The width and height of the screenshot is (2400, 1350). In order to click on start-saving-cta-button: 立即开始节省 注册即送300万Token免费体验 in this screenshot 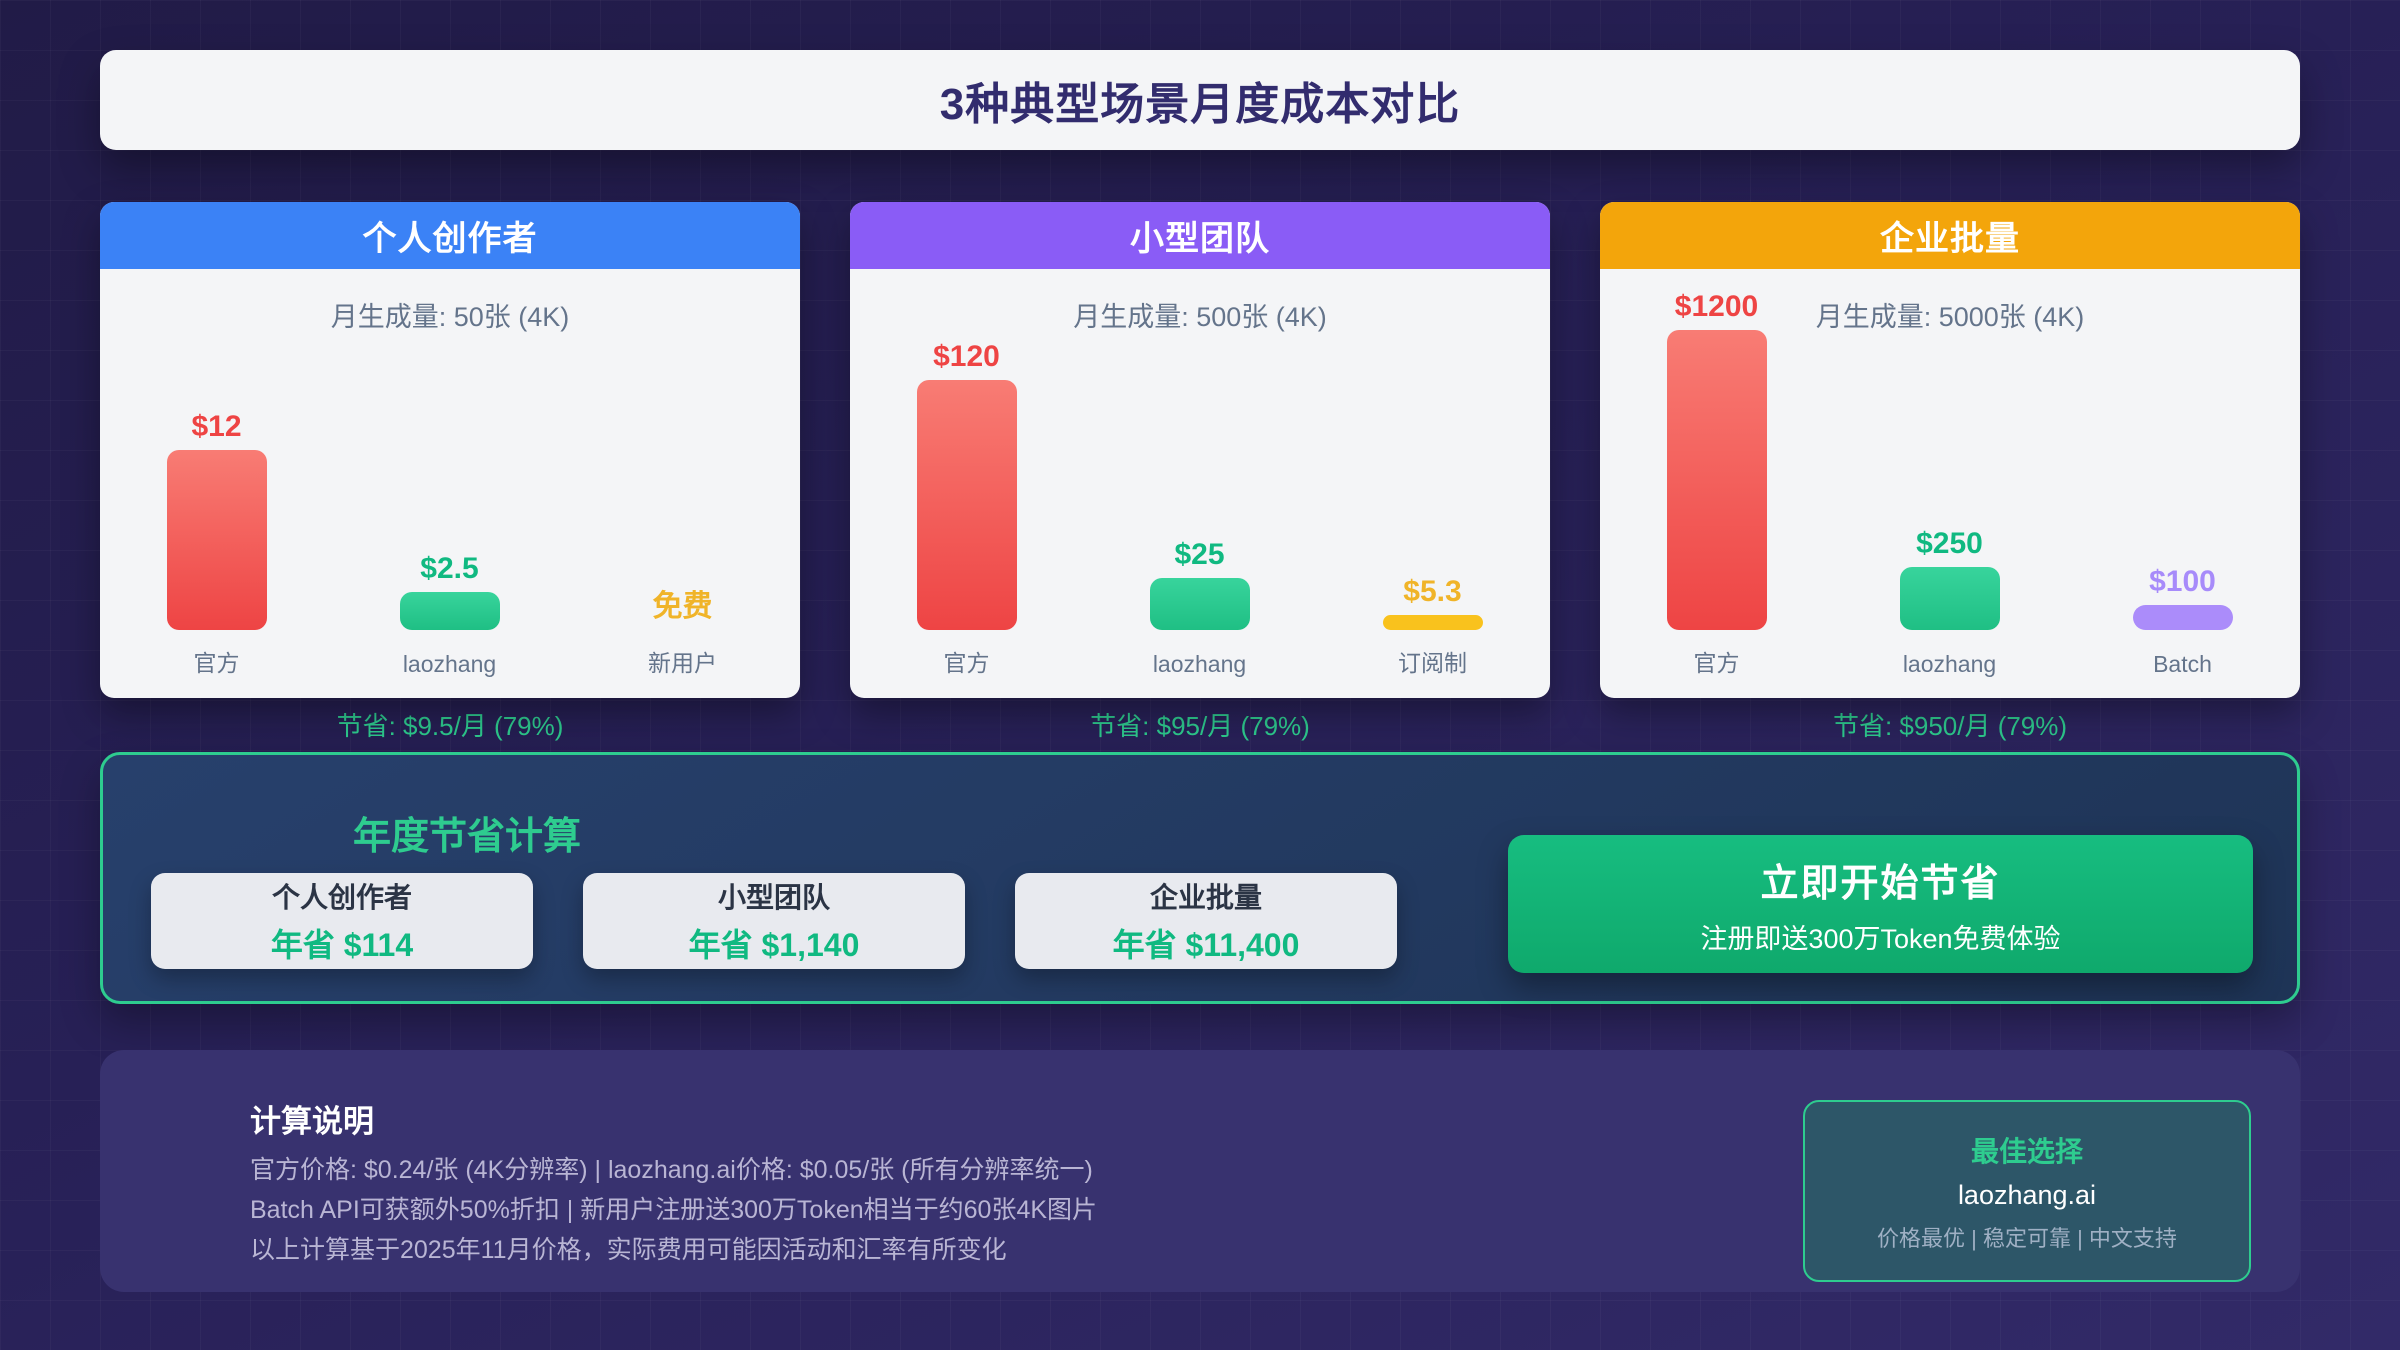, I will do `click(1880, 904)`.